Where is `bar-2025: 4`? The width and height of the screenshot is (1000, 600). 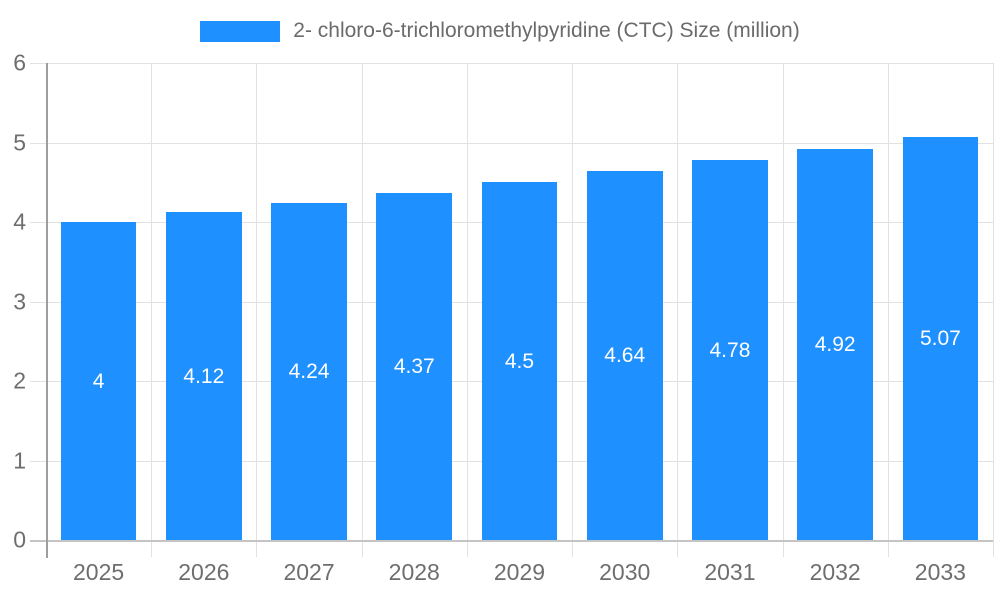 bar-2025: 4 is located at coordinates (98, 381).